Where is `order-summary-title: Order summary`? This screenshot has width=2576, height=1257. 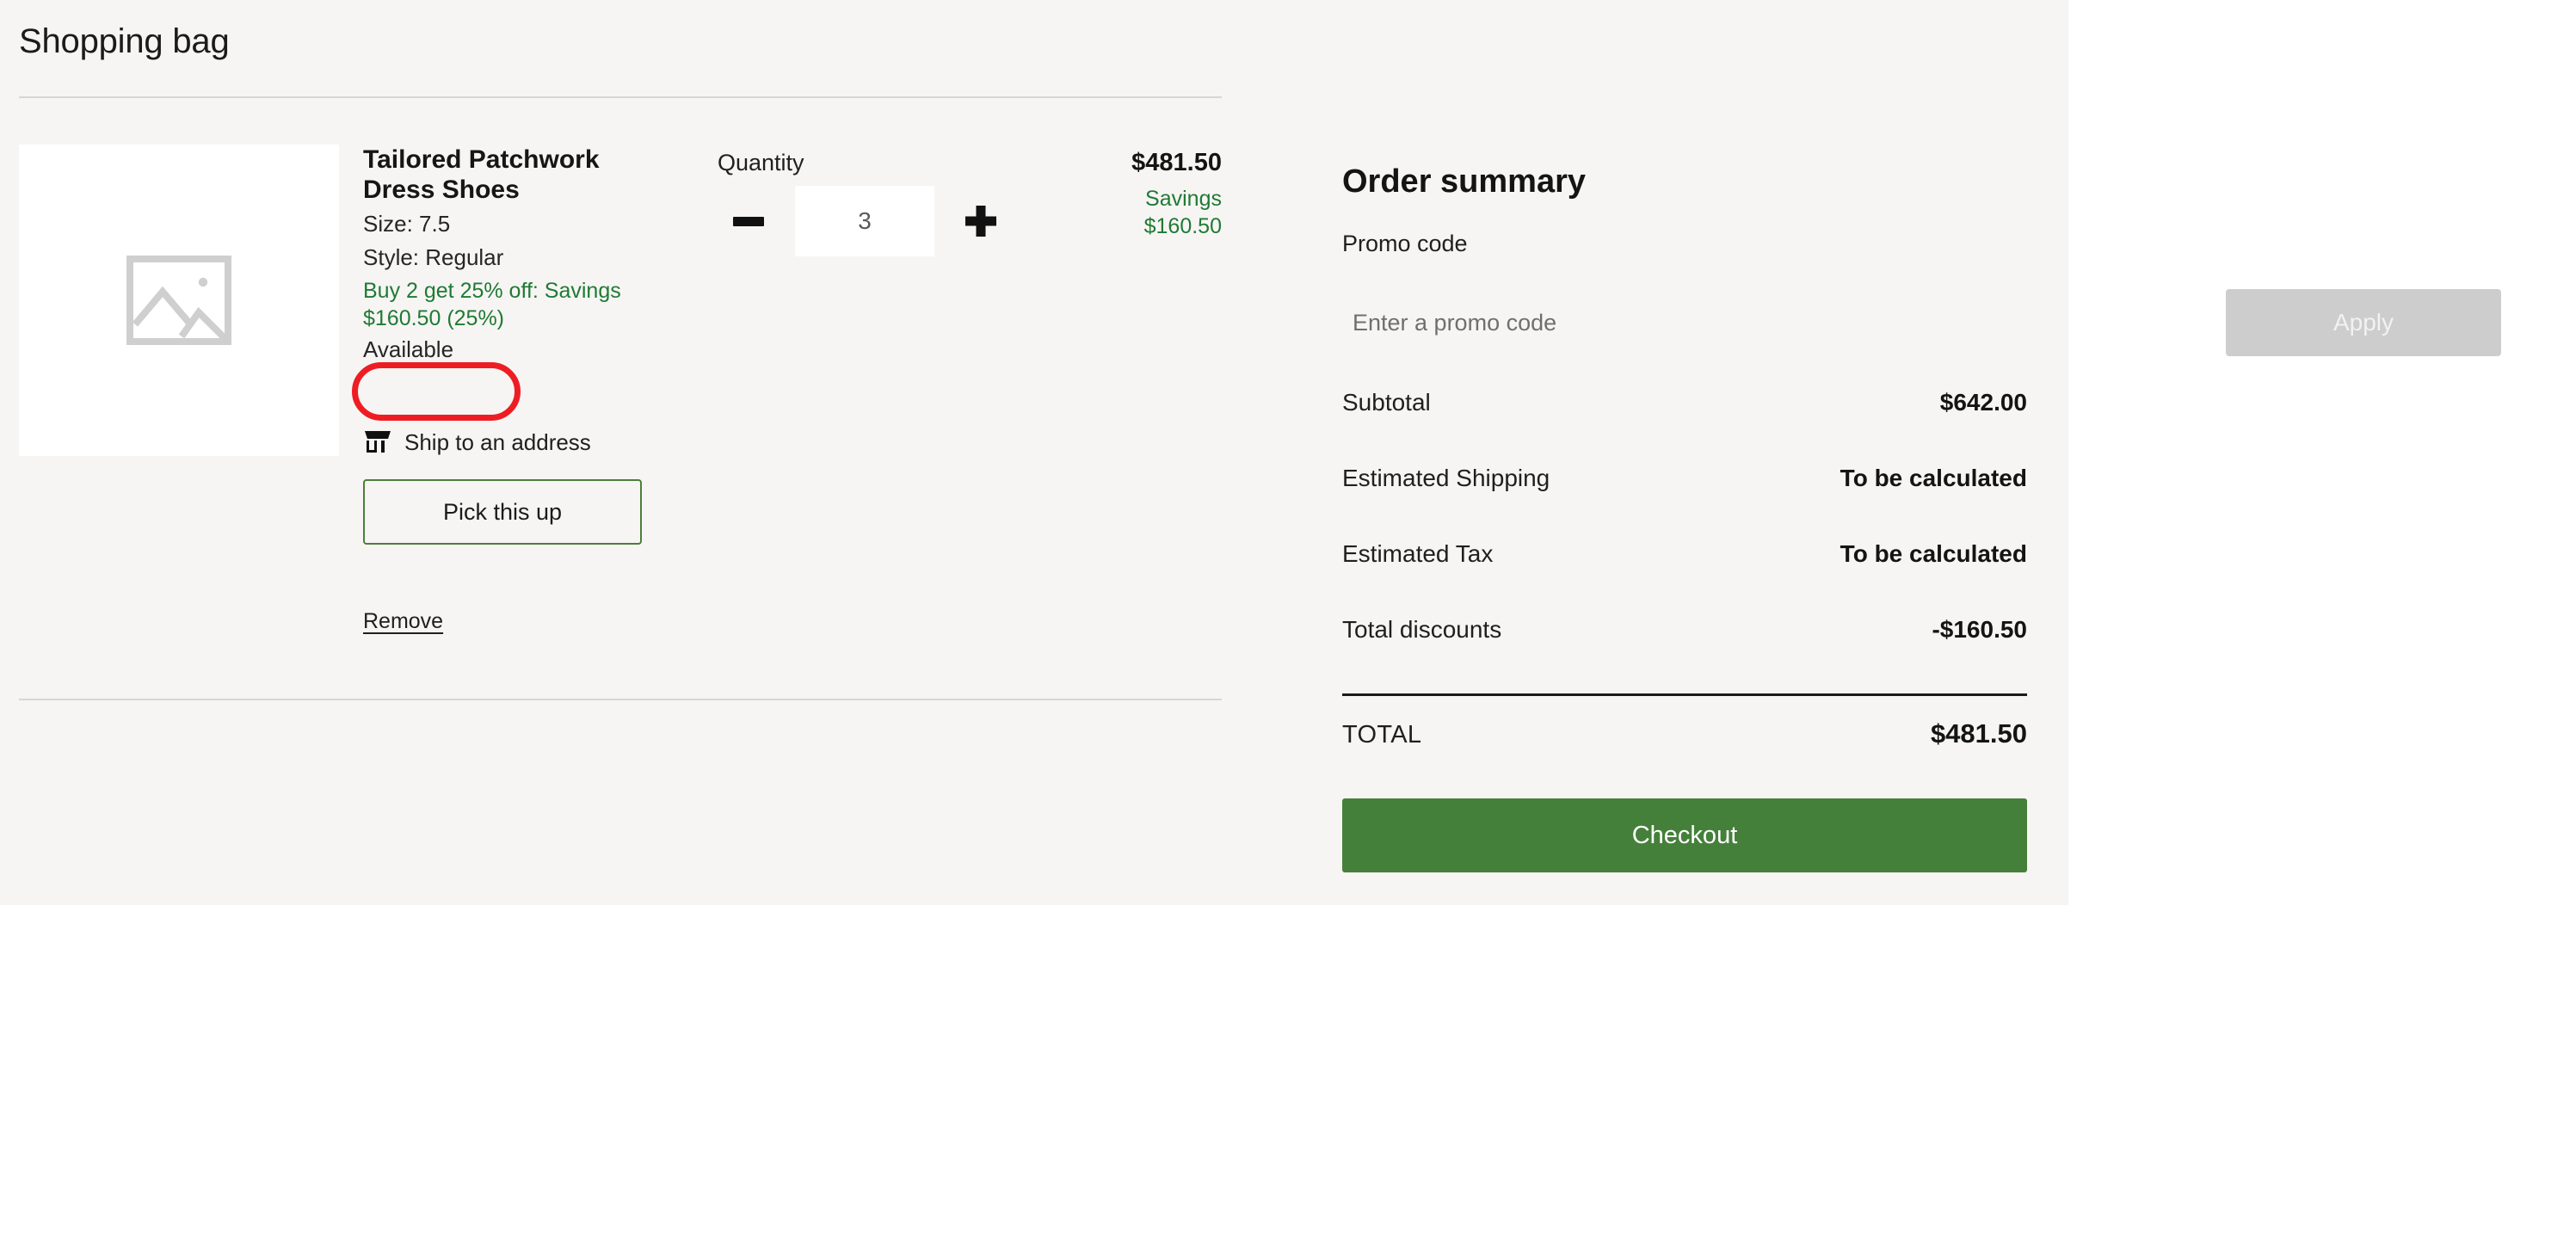 order-summary-title: Order summary is located at coordinates (1464, 182).